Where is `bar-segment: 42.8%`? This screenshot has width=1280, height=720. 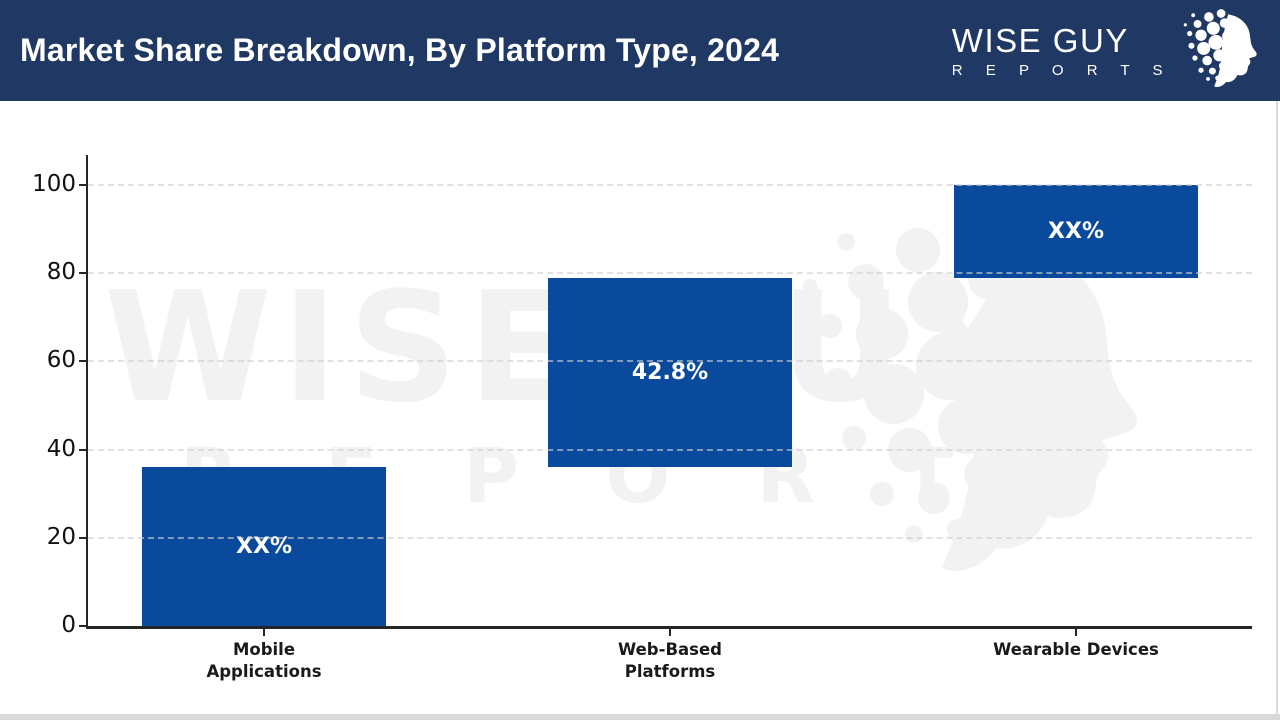 bar-segment: 42.8% is located at coordinates (670, 373).